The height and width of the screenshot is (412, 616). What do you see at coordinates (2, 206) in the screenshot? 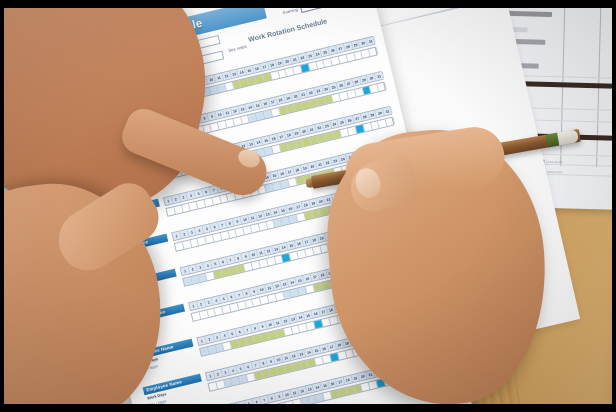
I see `photo-frame-left` at bounding box center [2, 206].